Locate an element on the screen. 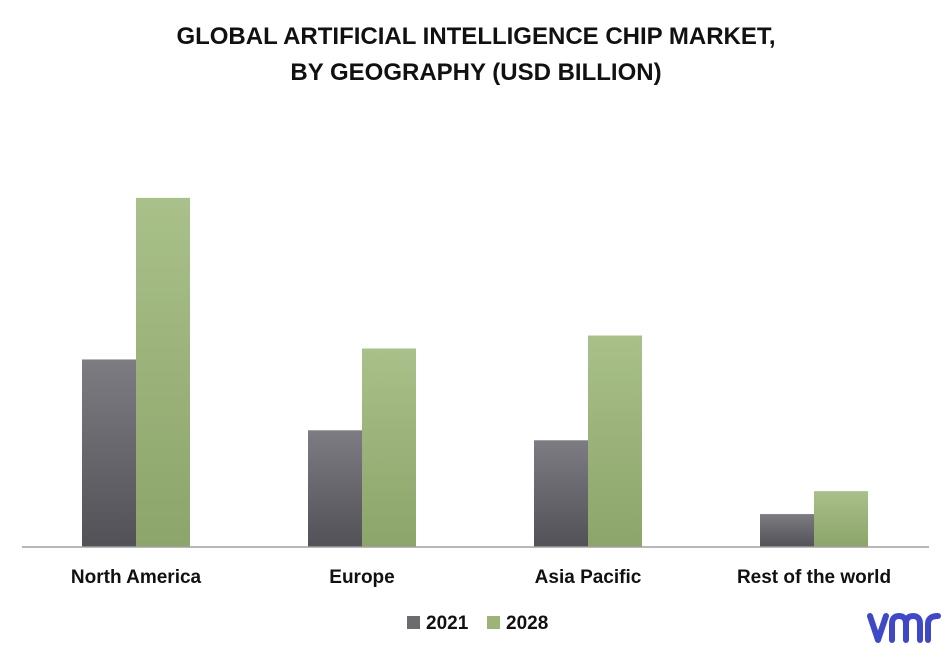  legend-label-2028: 2028 is located at coordinates (527, 623).